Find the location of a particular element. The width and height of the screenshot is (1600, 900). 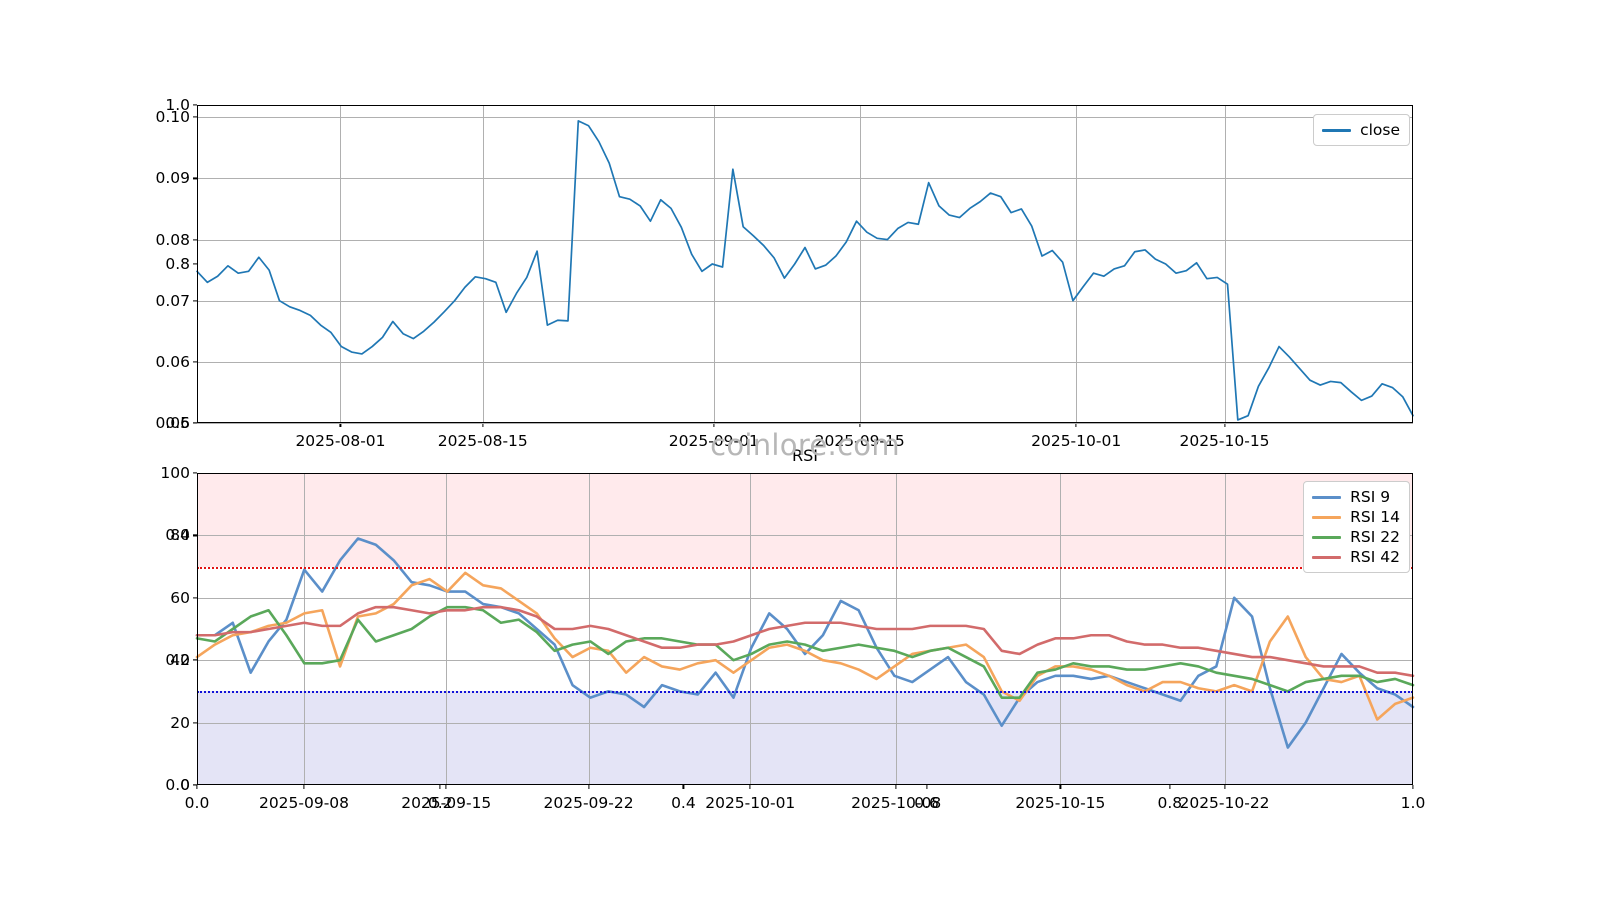

rsi-x-tick-label-alt: 0.0 is located at coordinates (197, 803).